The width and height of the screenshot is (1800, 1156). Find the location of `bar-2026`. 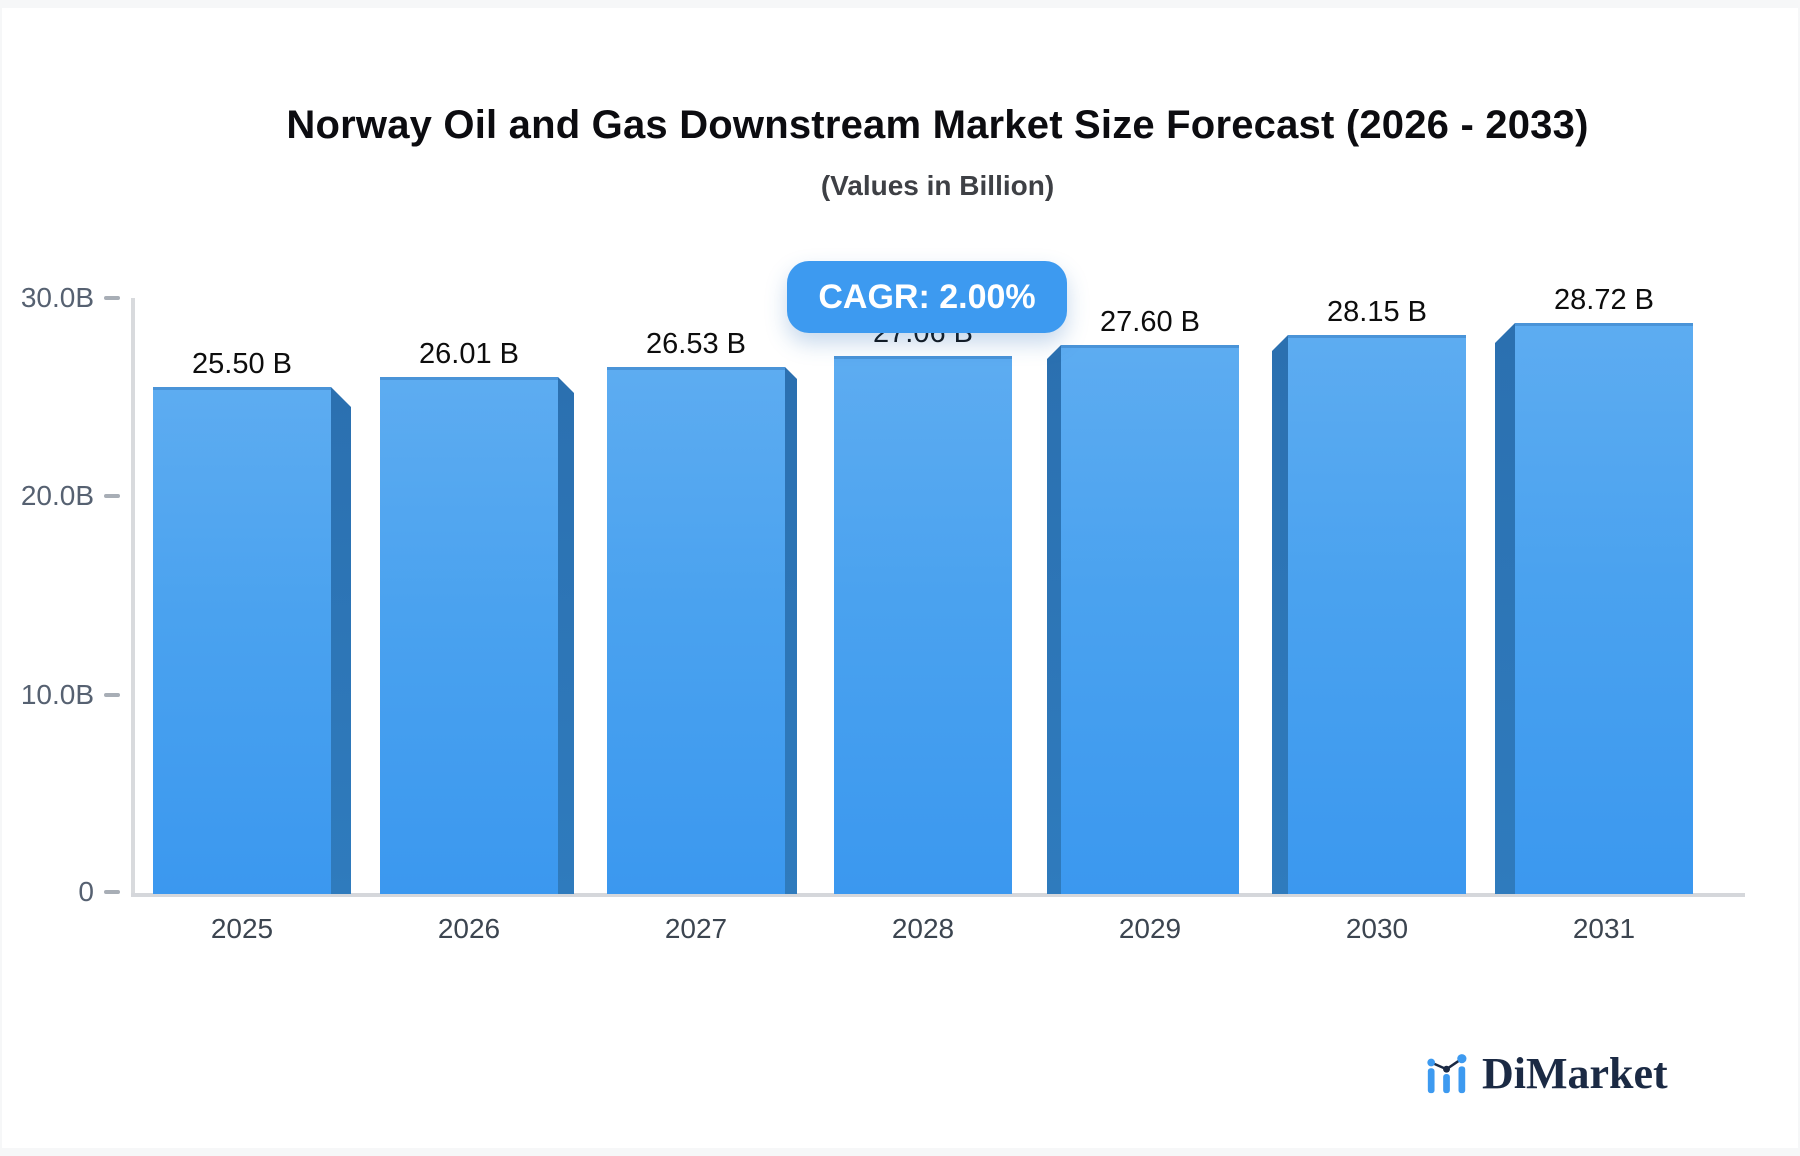

bar-2026 is located at coordinates (469, 635).